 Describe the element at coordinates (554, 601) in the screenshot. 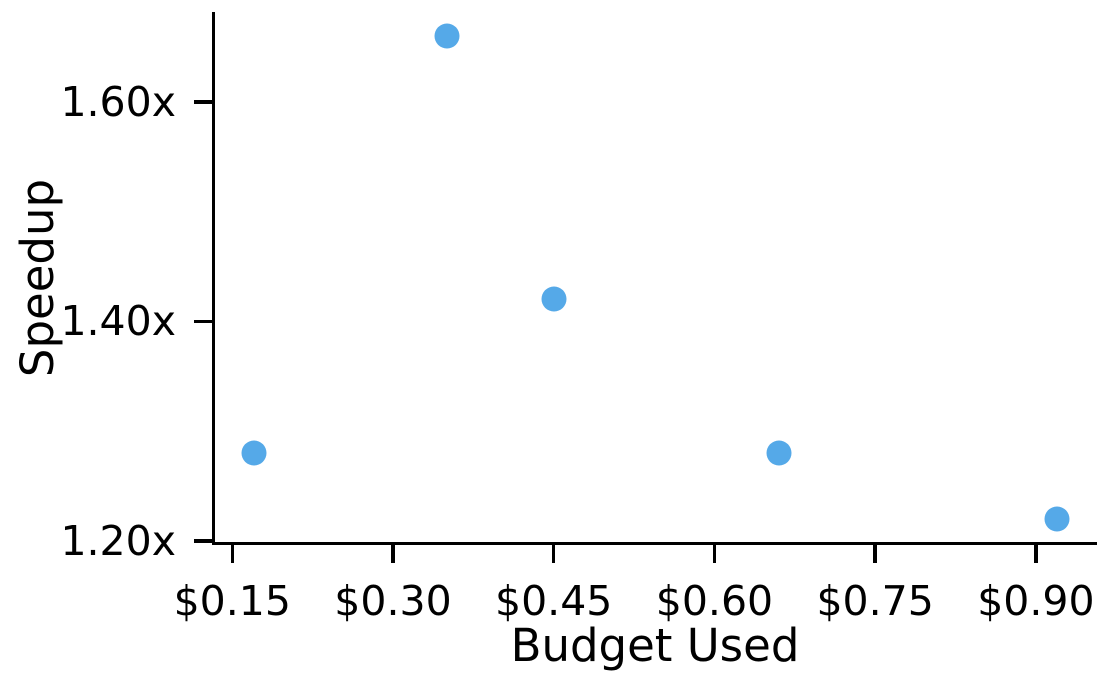

I see `x-tick-label: $0.45` at that location.